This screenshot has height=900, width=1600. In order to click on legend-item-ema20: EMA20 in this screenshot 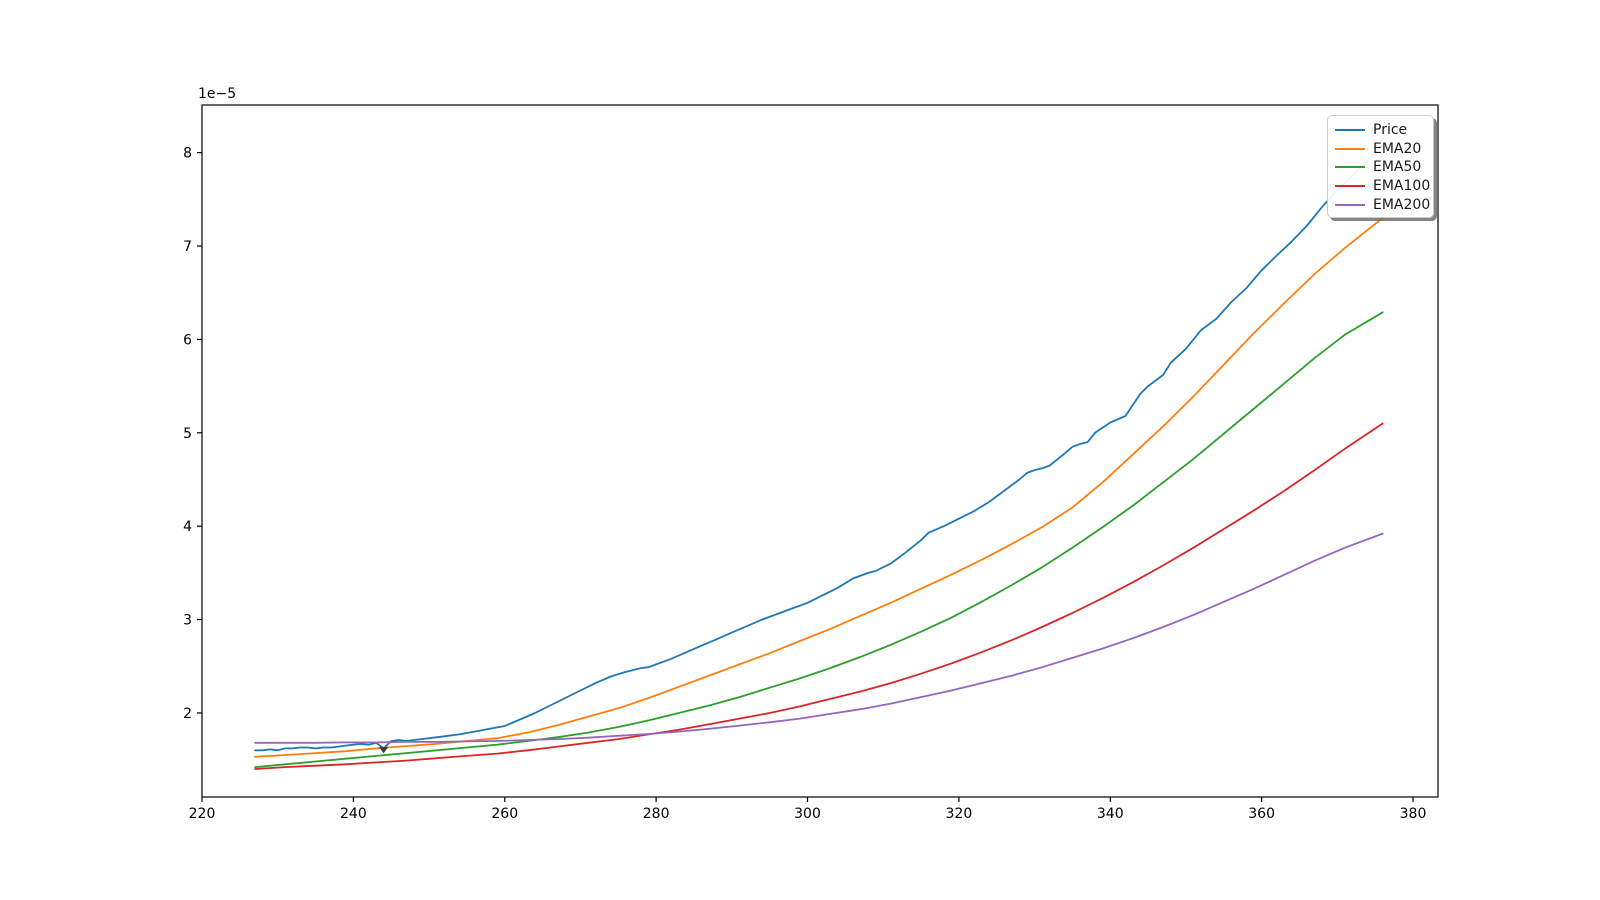, I will do `click(1381, 149)`.